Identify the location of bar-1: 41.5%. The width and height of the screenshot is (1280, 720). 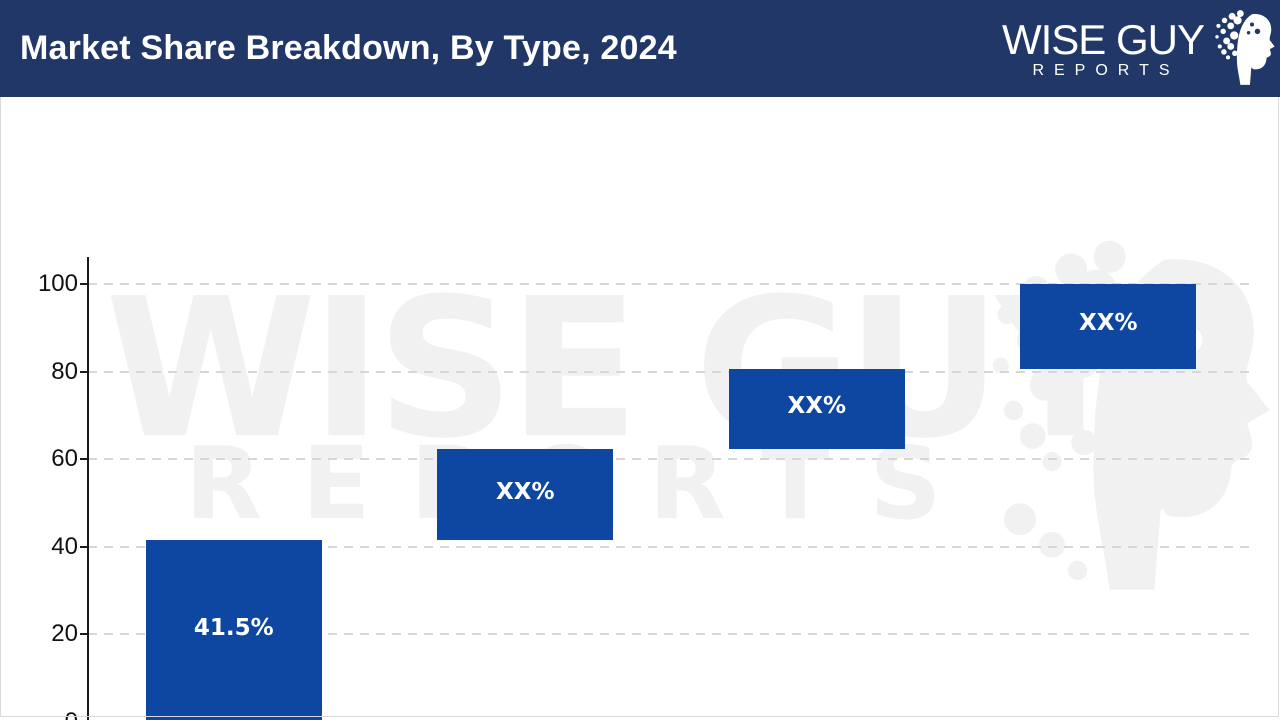
(233, 630).